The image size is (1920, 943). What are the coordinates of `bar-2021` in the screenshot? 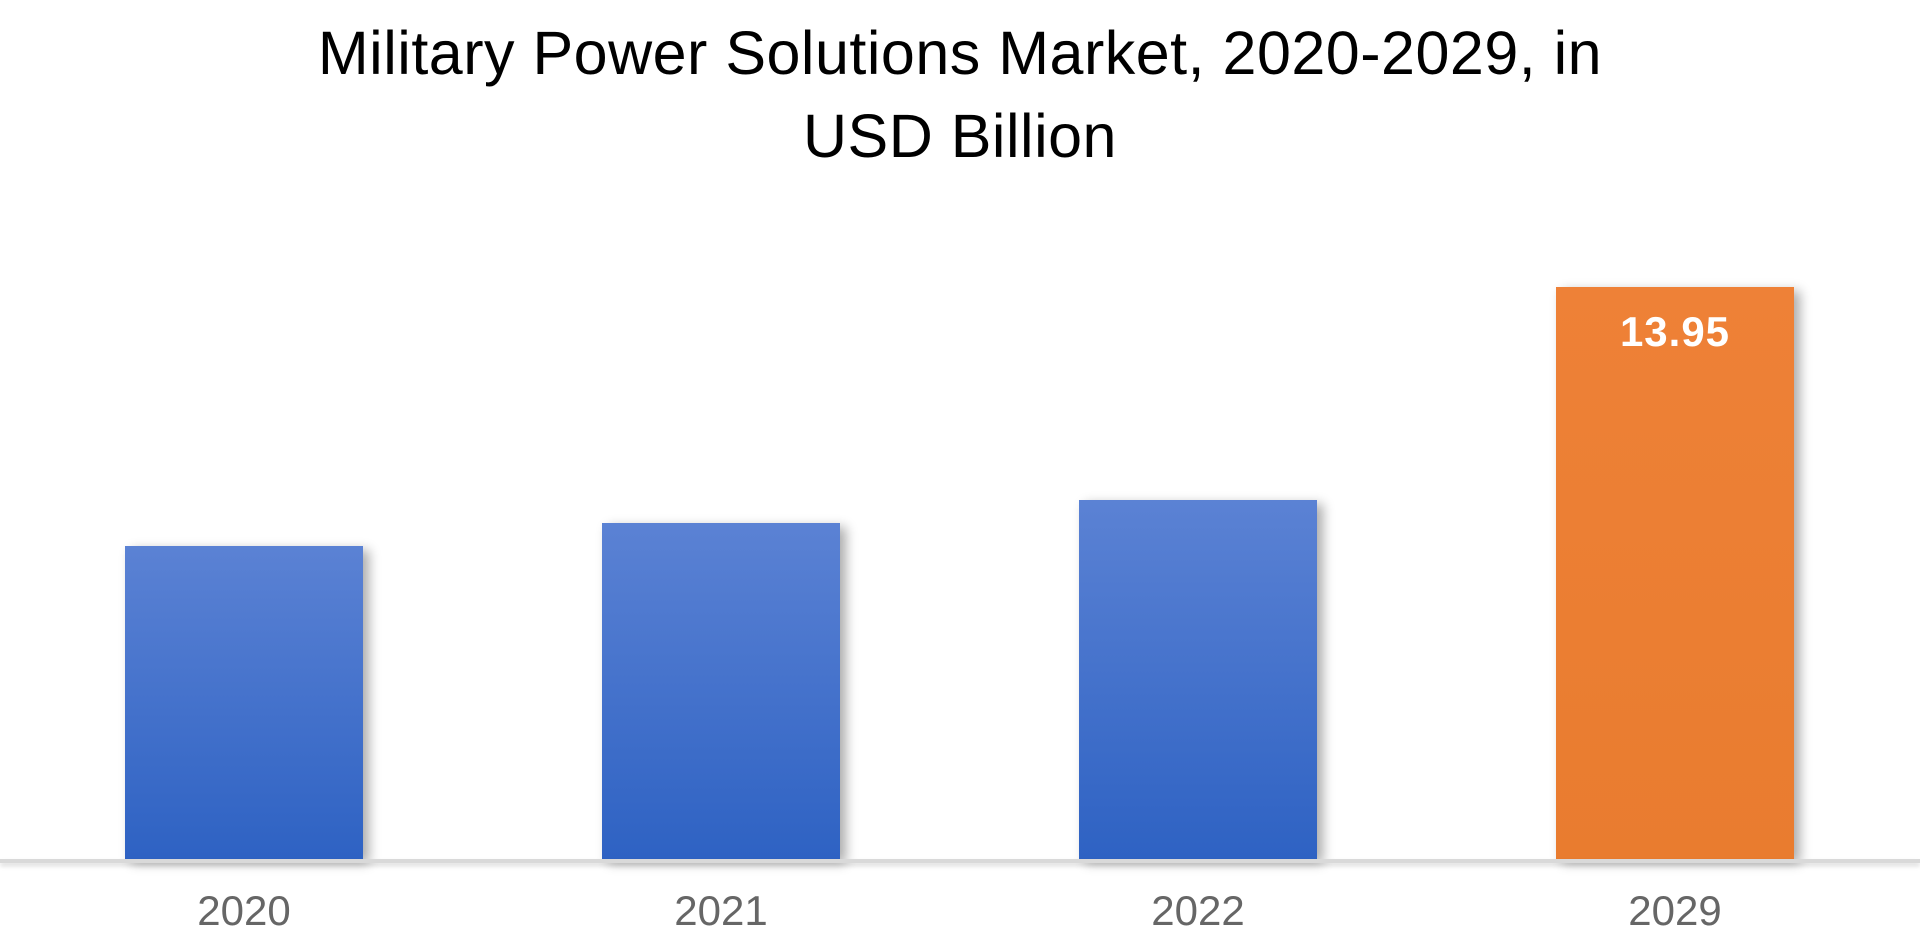 It's located at (721, 691).